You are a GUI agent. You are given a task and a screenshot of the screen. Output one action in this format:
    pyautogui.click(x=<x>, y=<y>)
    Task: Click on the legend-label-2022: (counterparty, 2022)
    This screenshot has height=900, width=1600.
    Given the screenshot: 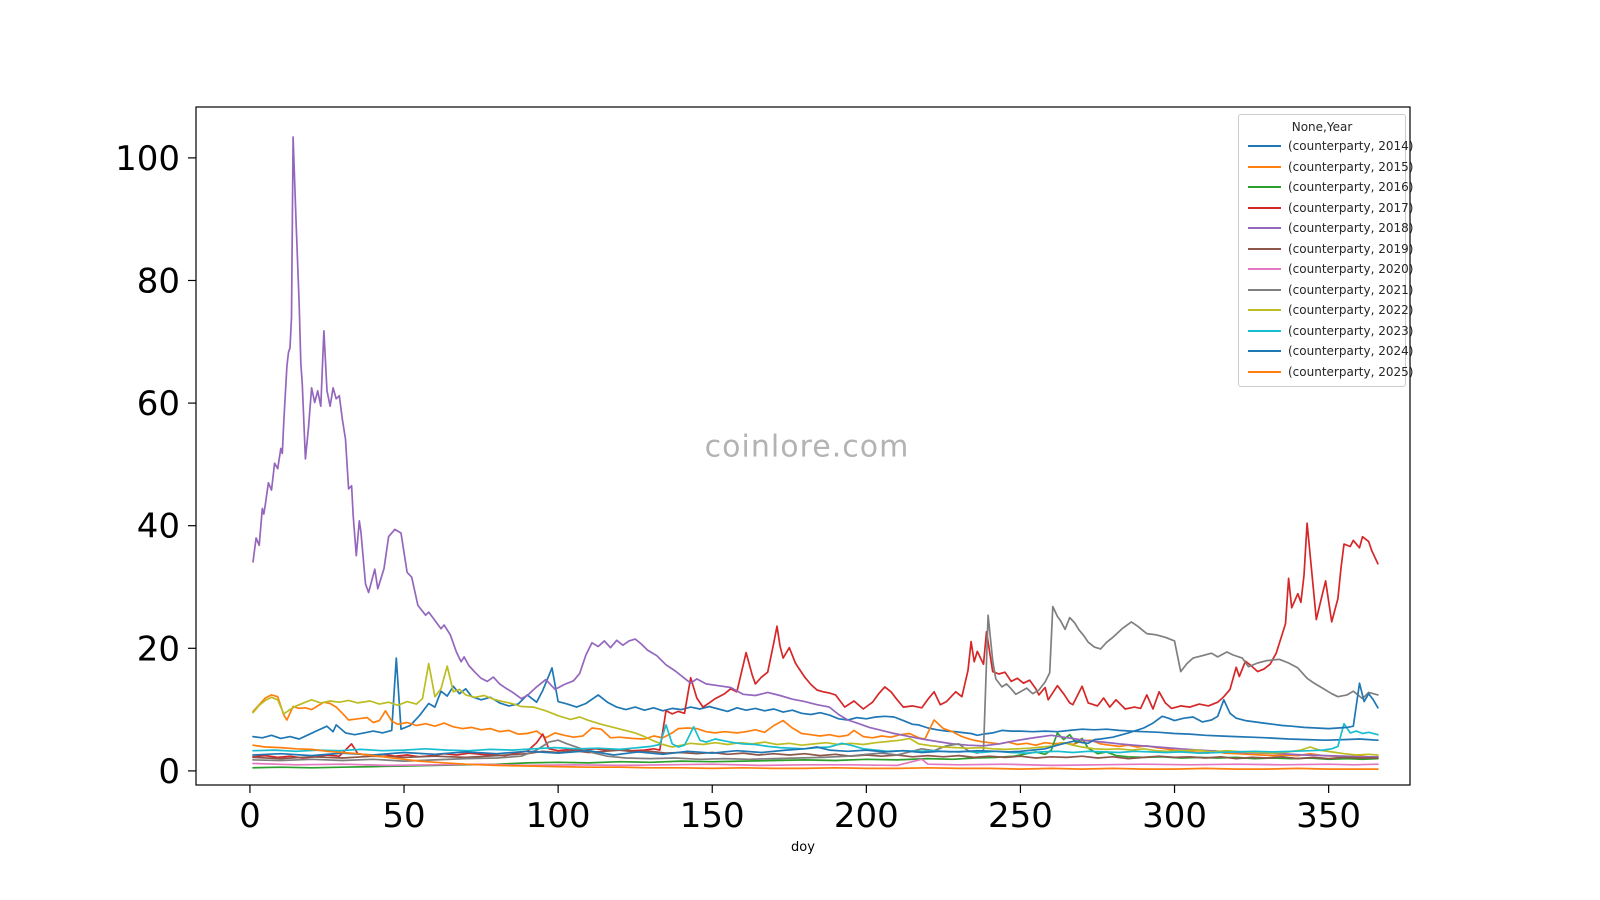 What is the action you would take?
    pyautogui.click(x=1351, y=310)
    